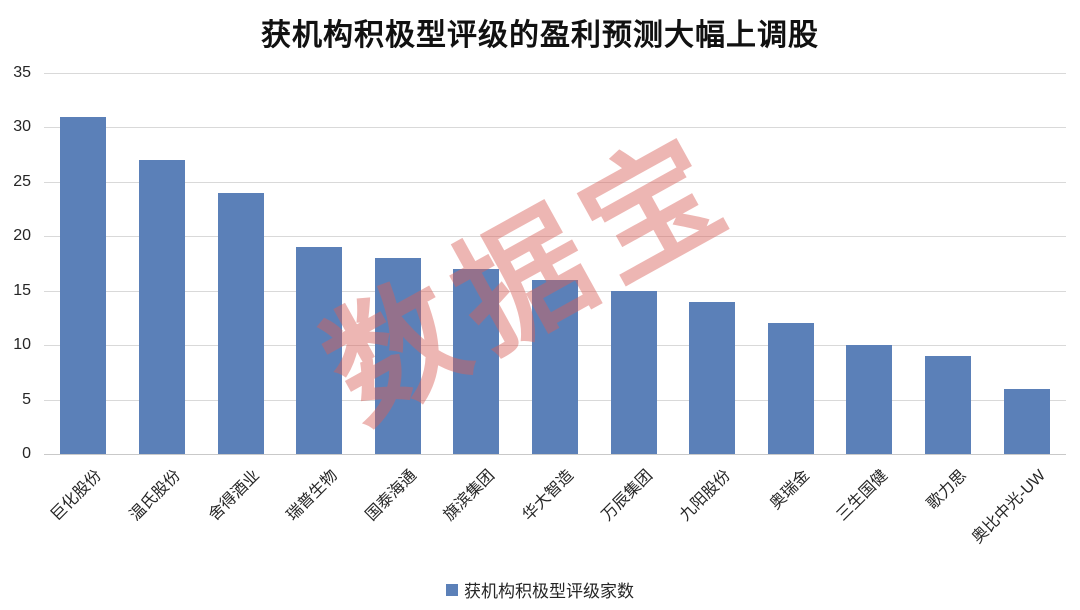  I want to click on legend-marker-icon, so click(452, 589).